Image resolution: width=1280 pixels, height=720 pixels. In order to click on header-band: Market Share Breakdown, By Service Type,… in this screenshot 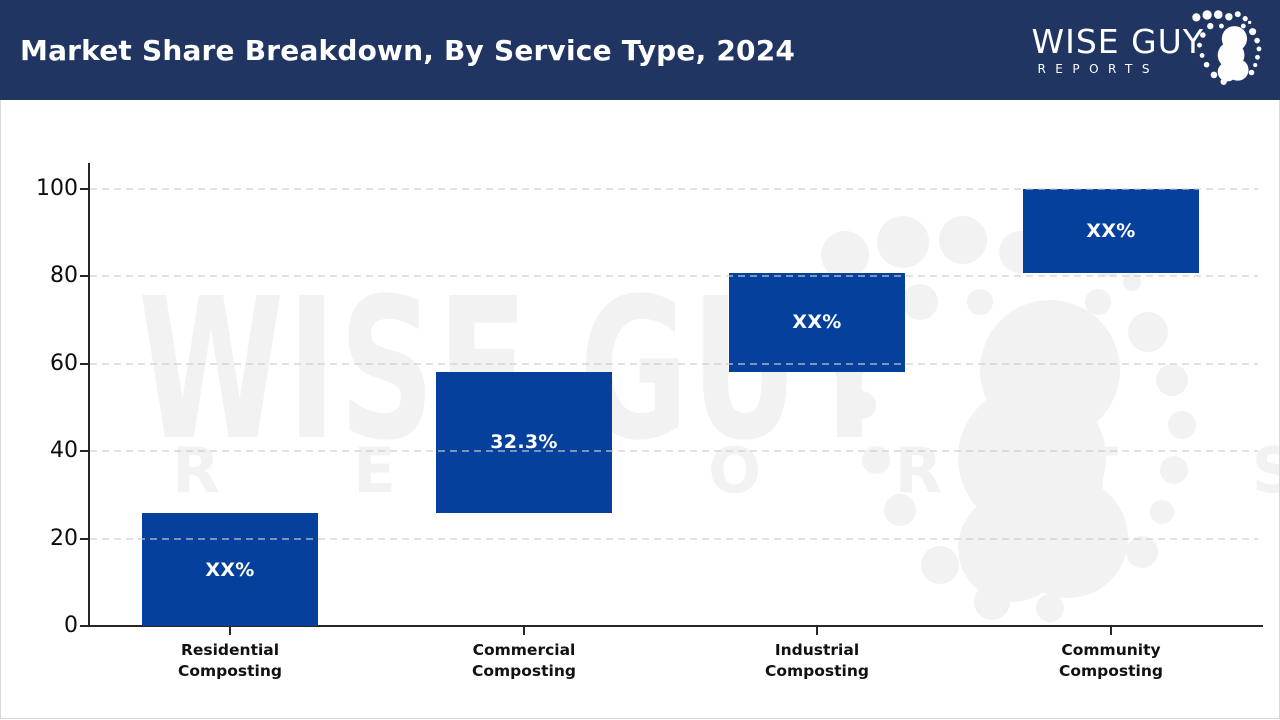, I will do `click(640, 50)`.